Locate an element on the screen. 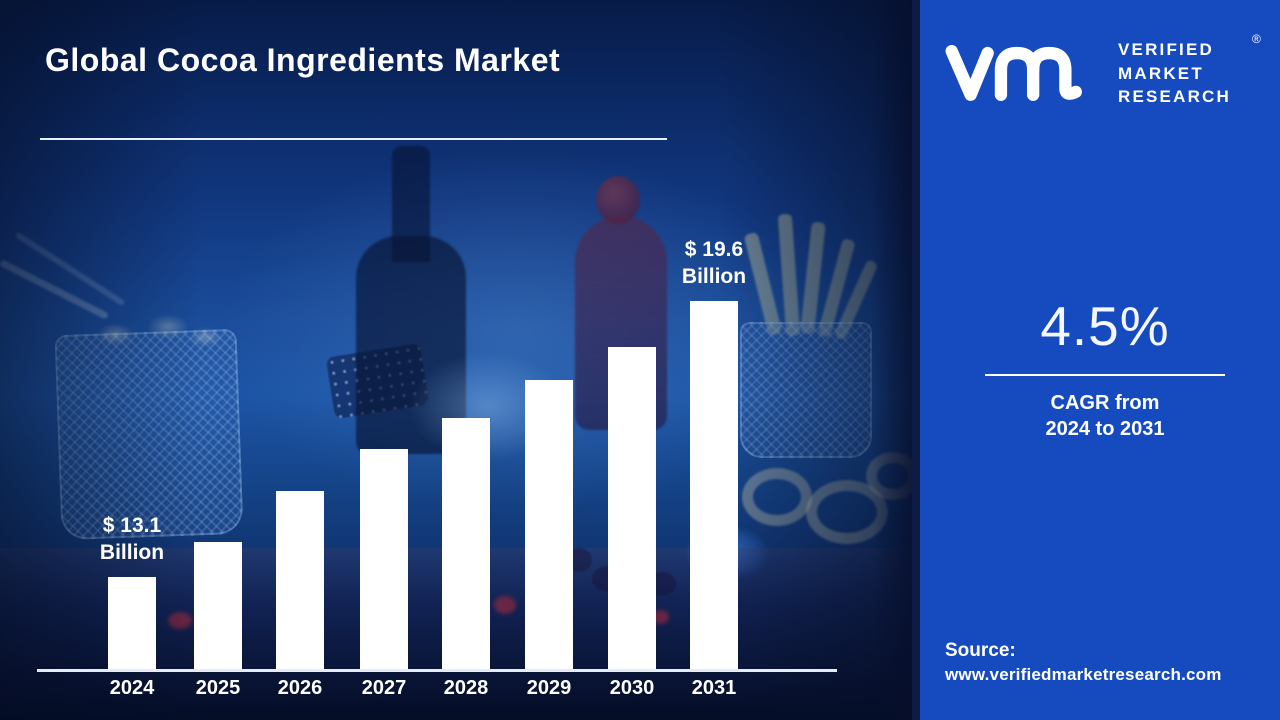 This screenshot has height=720, width=1280. x-axis-label-2026: 2026 is located at coordinates (300, 688).